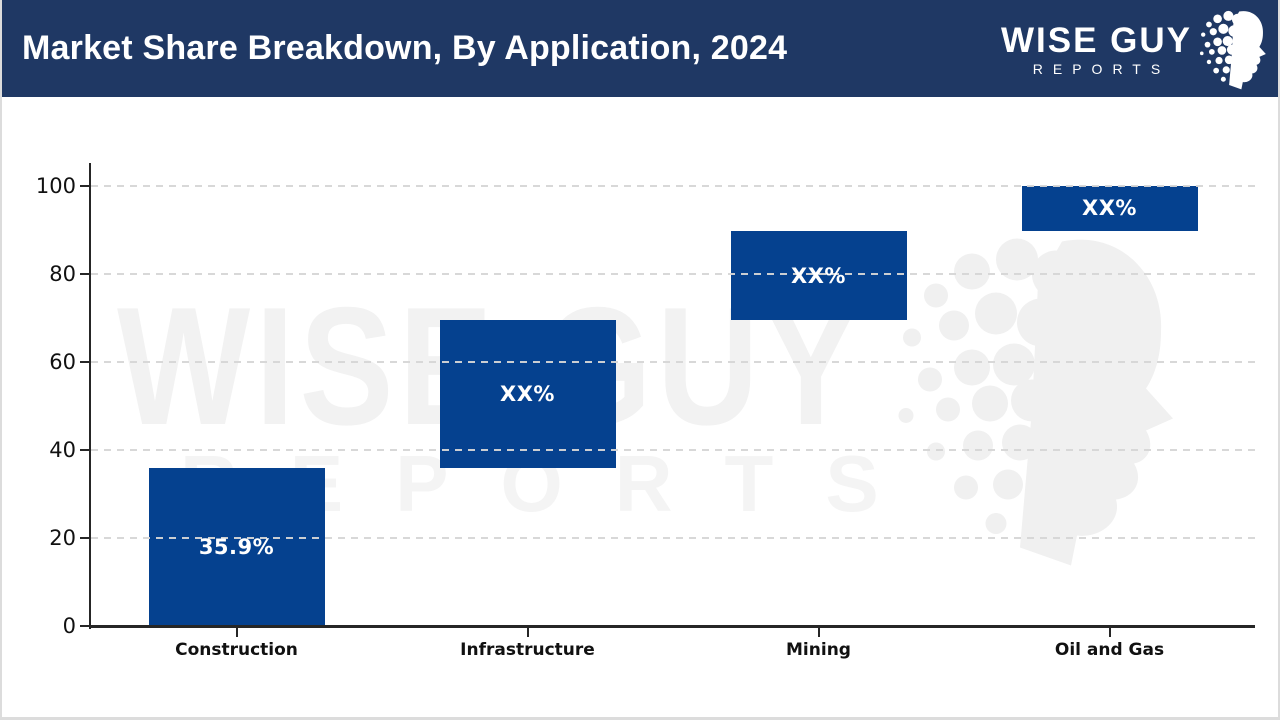 Image resolution: width=1280 pixels, height=720 pixels. I want to click on y-tick-label: 40, so click(62, 450).